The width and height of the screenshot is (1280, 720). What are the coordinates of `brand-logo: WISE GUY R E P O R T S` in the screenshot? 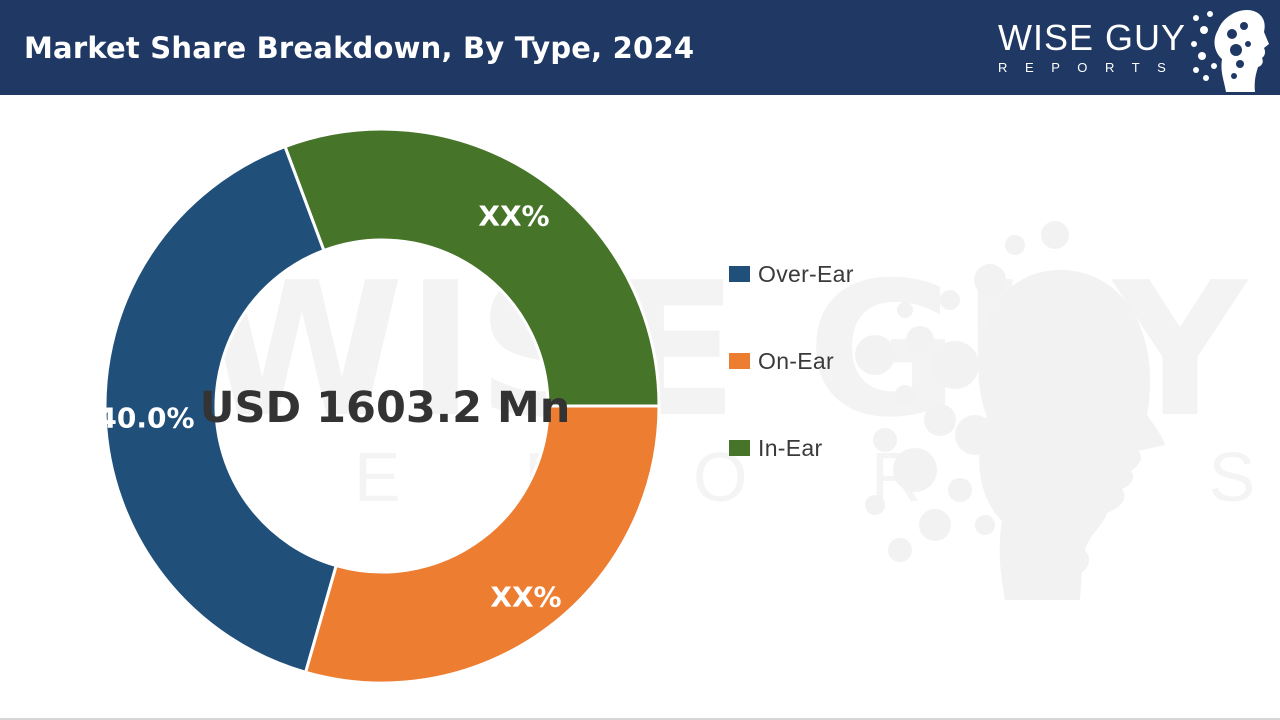 It's located at (1133, 48).